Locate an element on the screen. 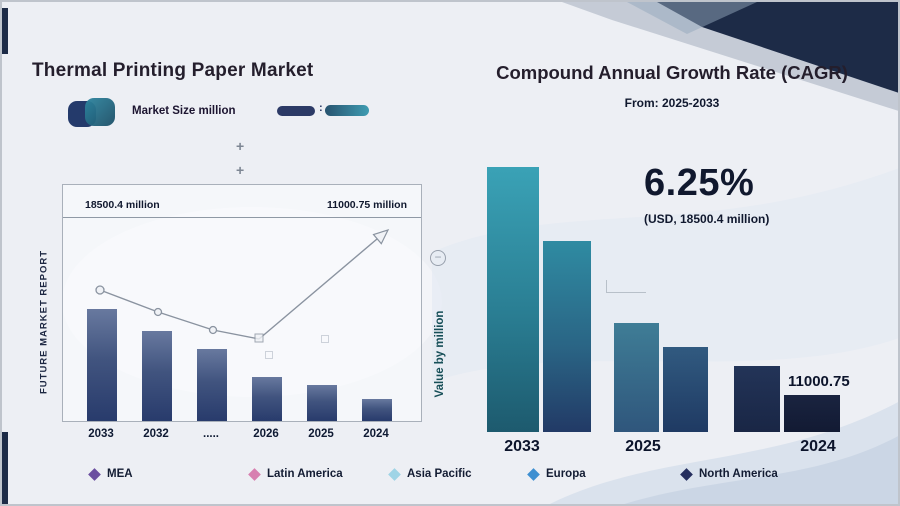  market-size-icon-teal-shape is located at coordinates (100, 112).